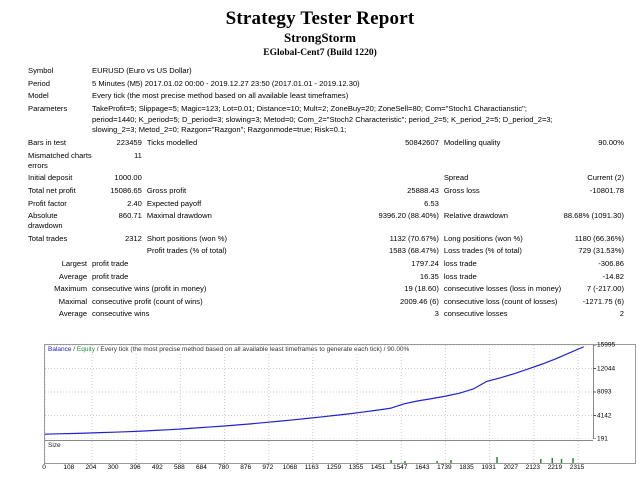 Image resolution: width=640 pixels, height=480 pixels. Describe the element at coordinates (606, 368) in the screenshot. I see `y-axis-tick-label: 12044` at that location.